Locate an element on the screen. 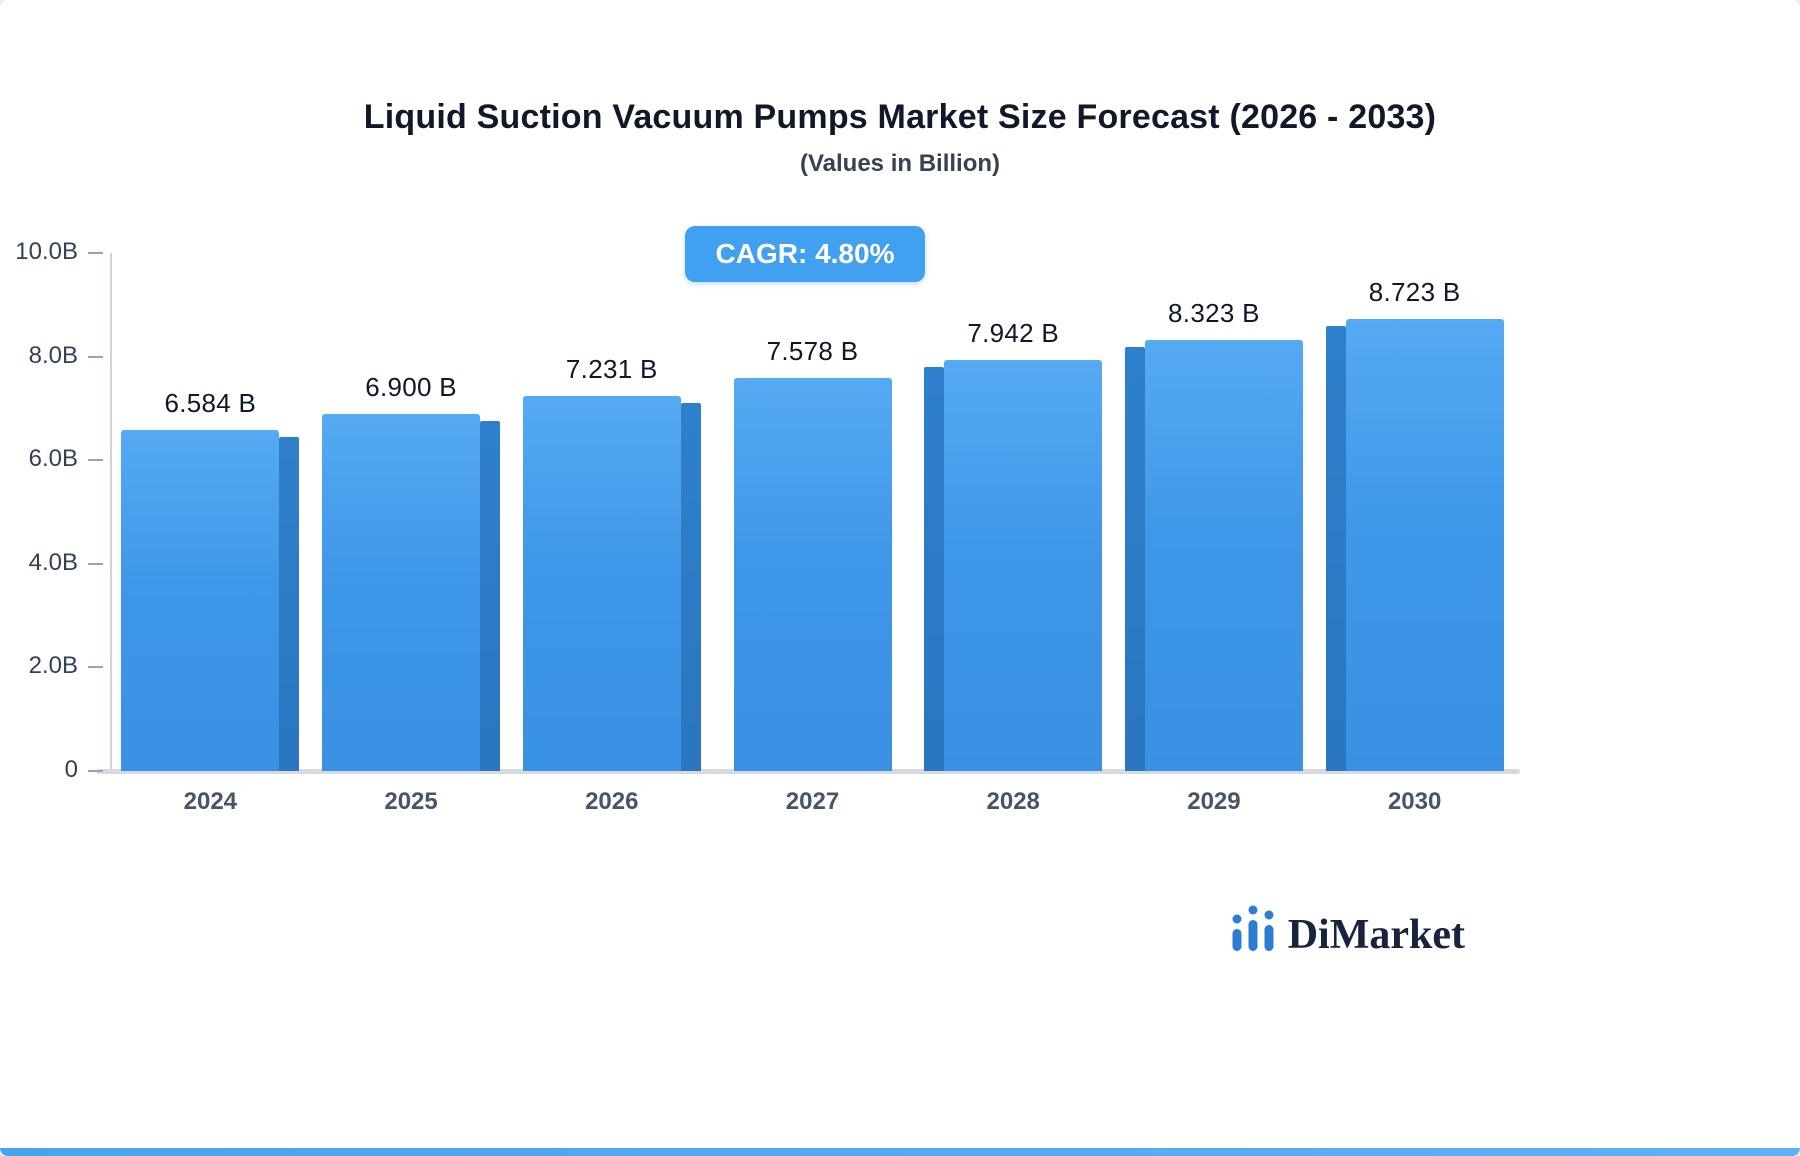 This screenshot has height=1156, width=1800. y-tick-label: 8.0B is located at coordinates (53, 355).